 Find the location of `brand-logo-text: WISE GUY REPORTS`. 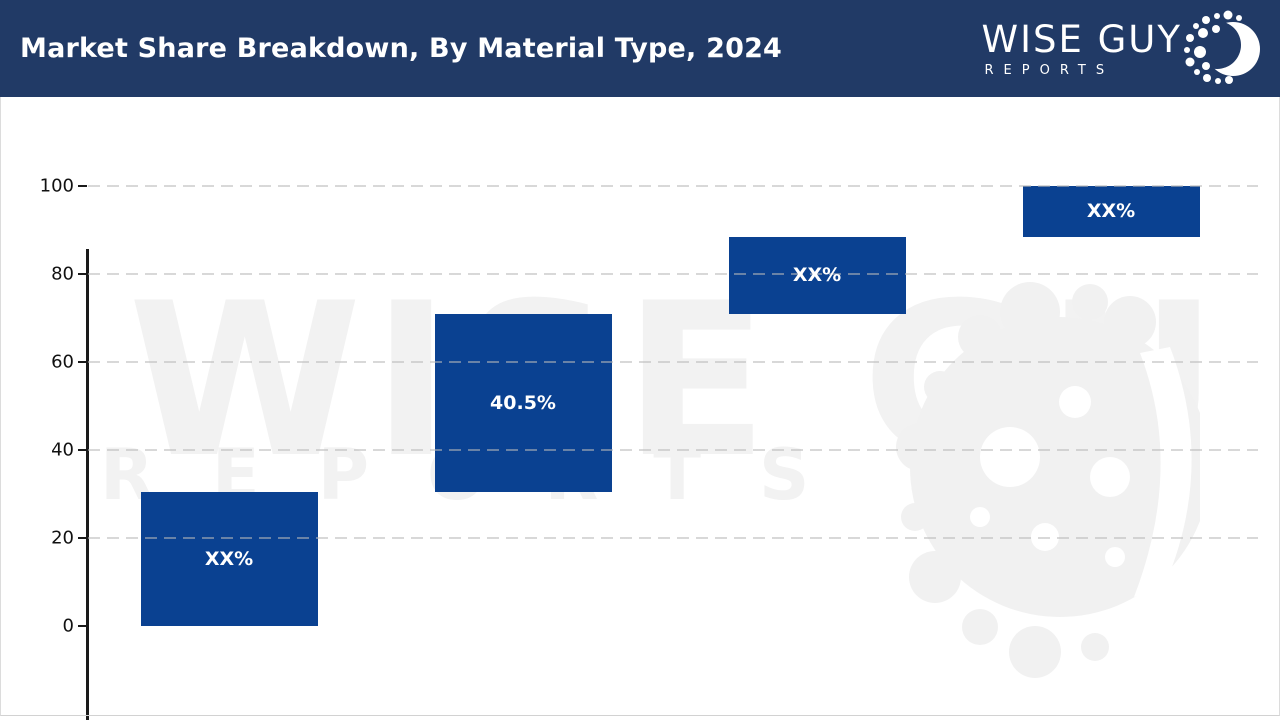

brand-logo-text: WISE GUY REPORTS is located at coordinates (1082, 49).